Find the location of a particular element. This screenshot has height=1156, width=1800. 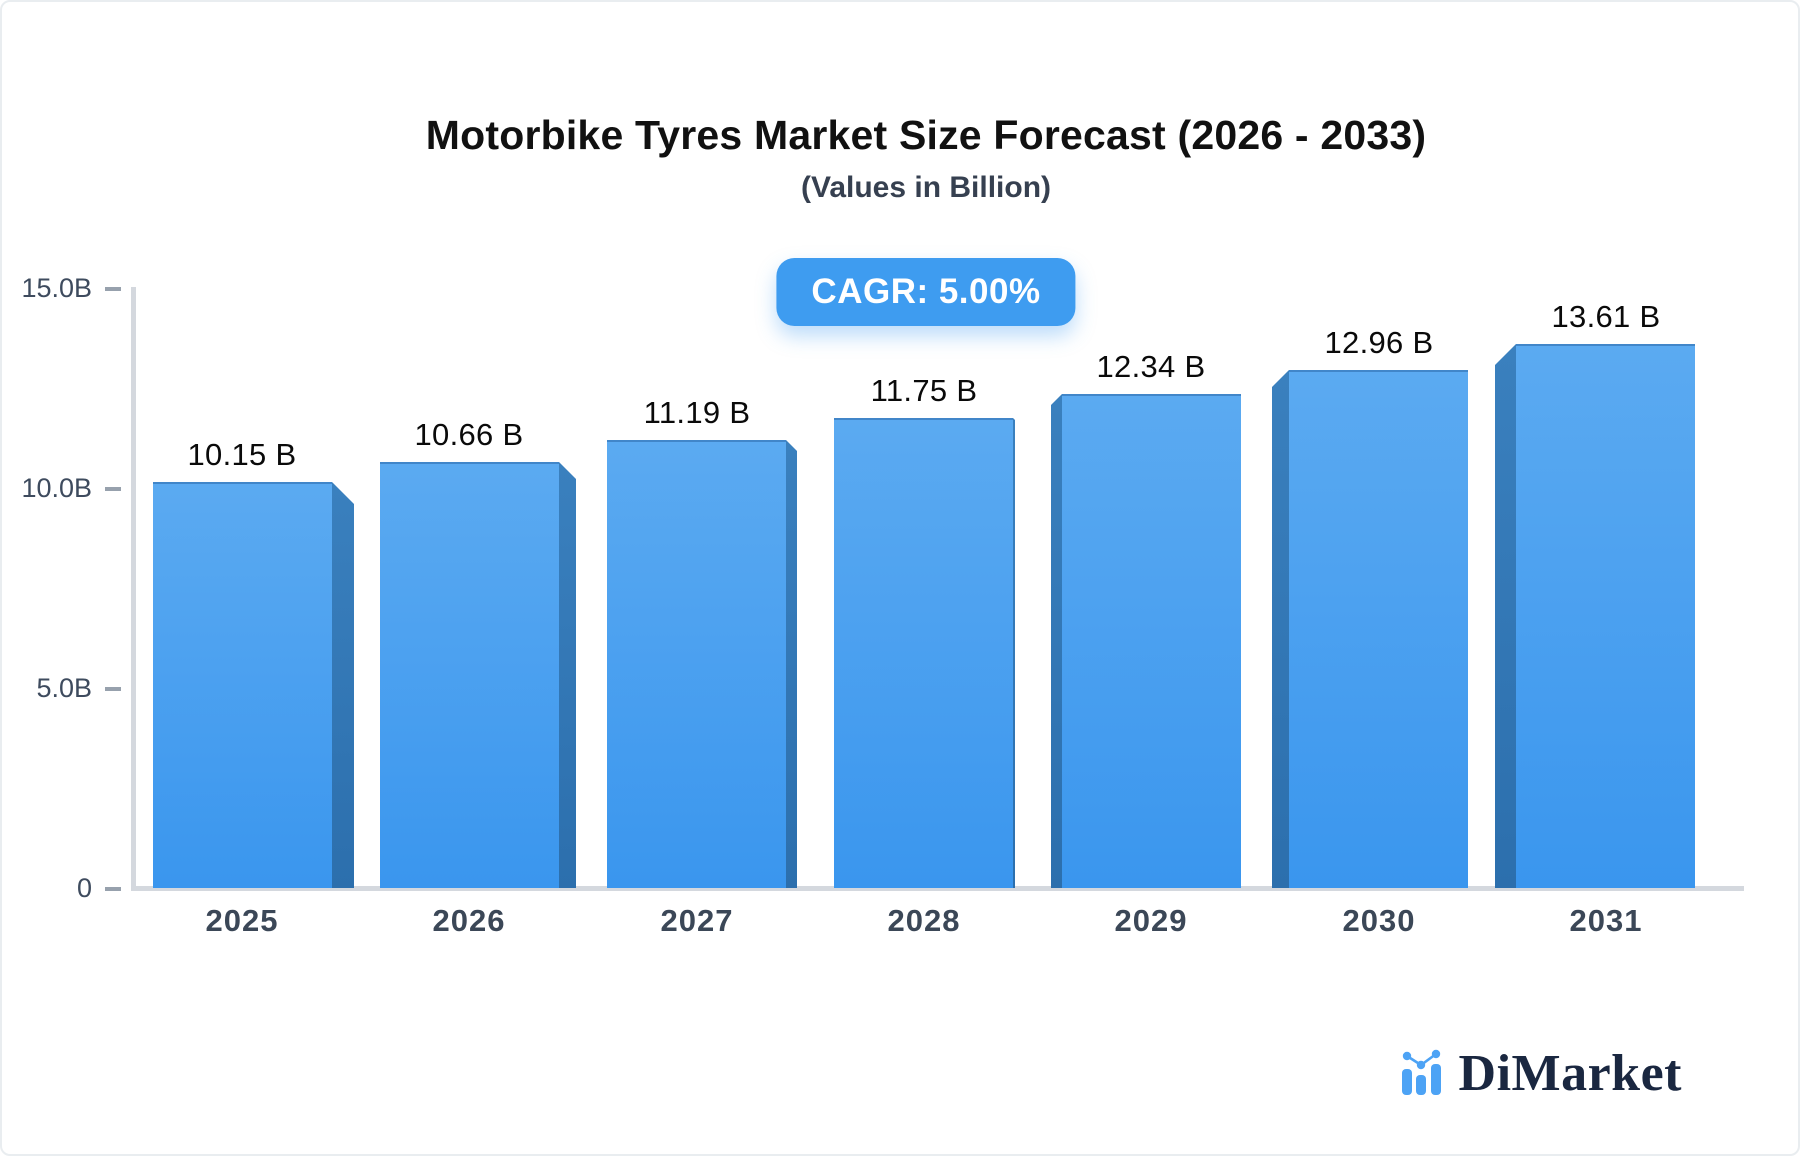

bar-2030 is located at coordinates (1378, 629).